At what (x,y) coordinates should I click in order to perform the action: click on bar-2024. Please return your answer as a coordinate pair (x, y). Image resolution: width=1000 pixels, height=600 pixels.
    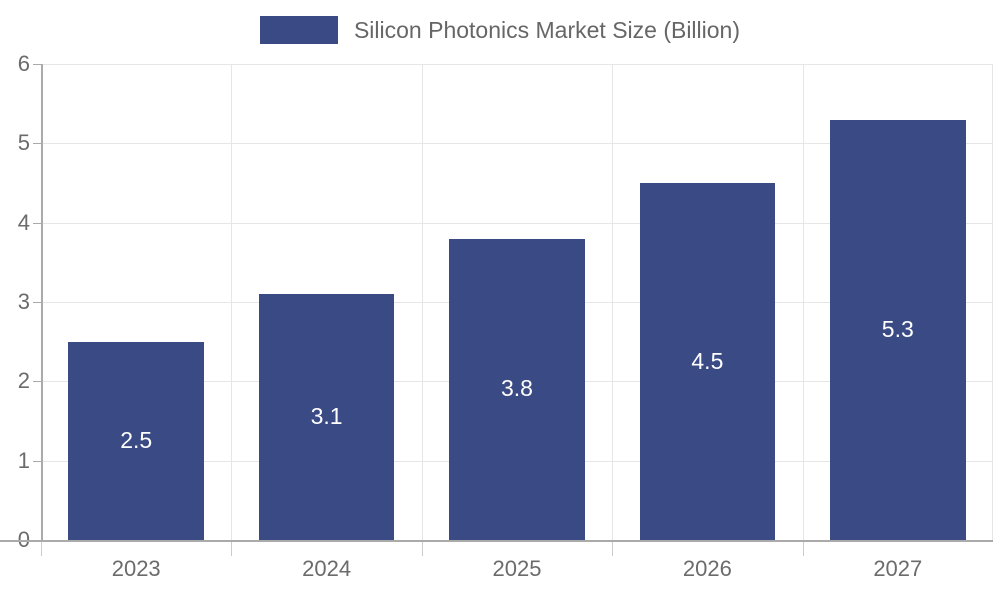
    Looking at the image, I should click on (326, 417).